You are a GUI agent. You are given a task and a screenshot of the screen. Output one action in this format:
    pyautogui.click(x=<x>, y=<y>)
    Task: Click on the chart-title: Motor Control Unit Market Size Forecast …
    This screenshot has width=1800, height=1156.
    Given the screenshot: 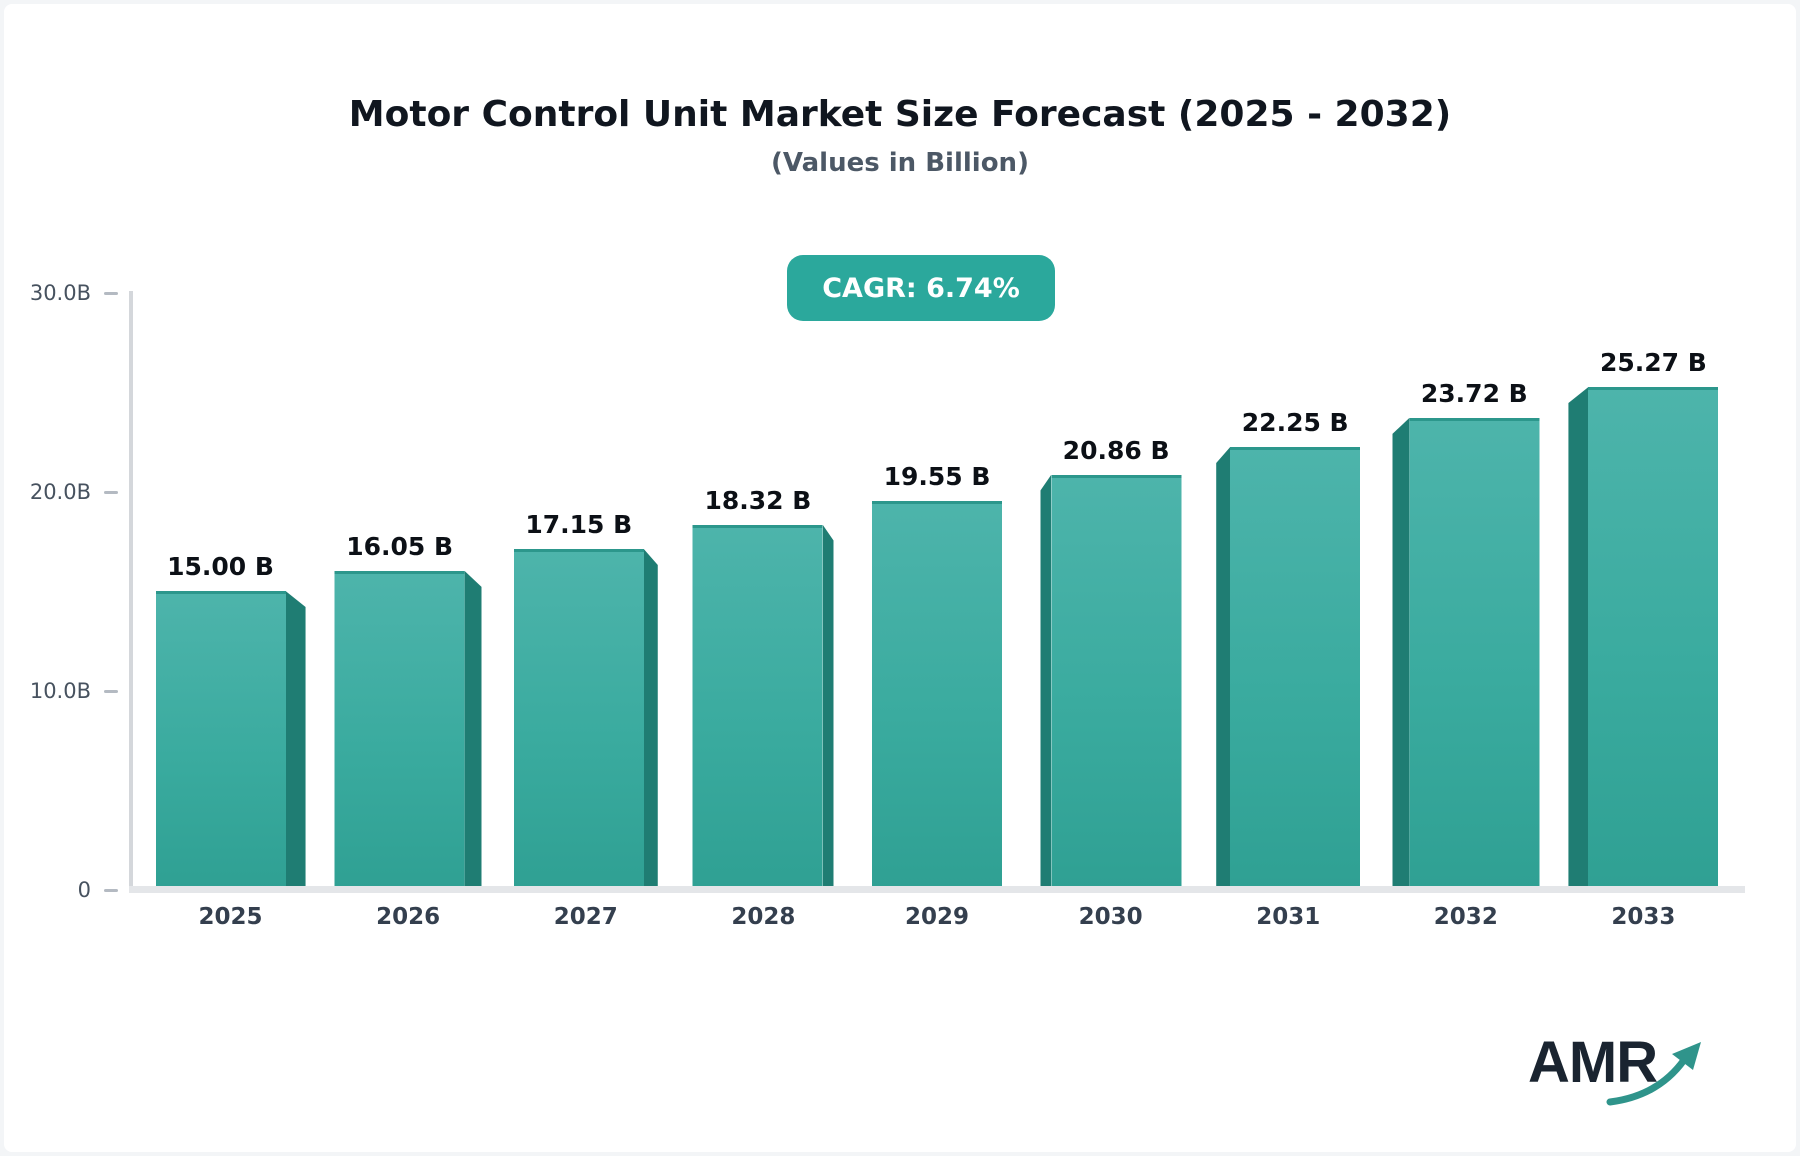 What is the action you would take?
    pyautogui.click(x=900, y=114)
    